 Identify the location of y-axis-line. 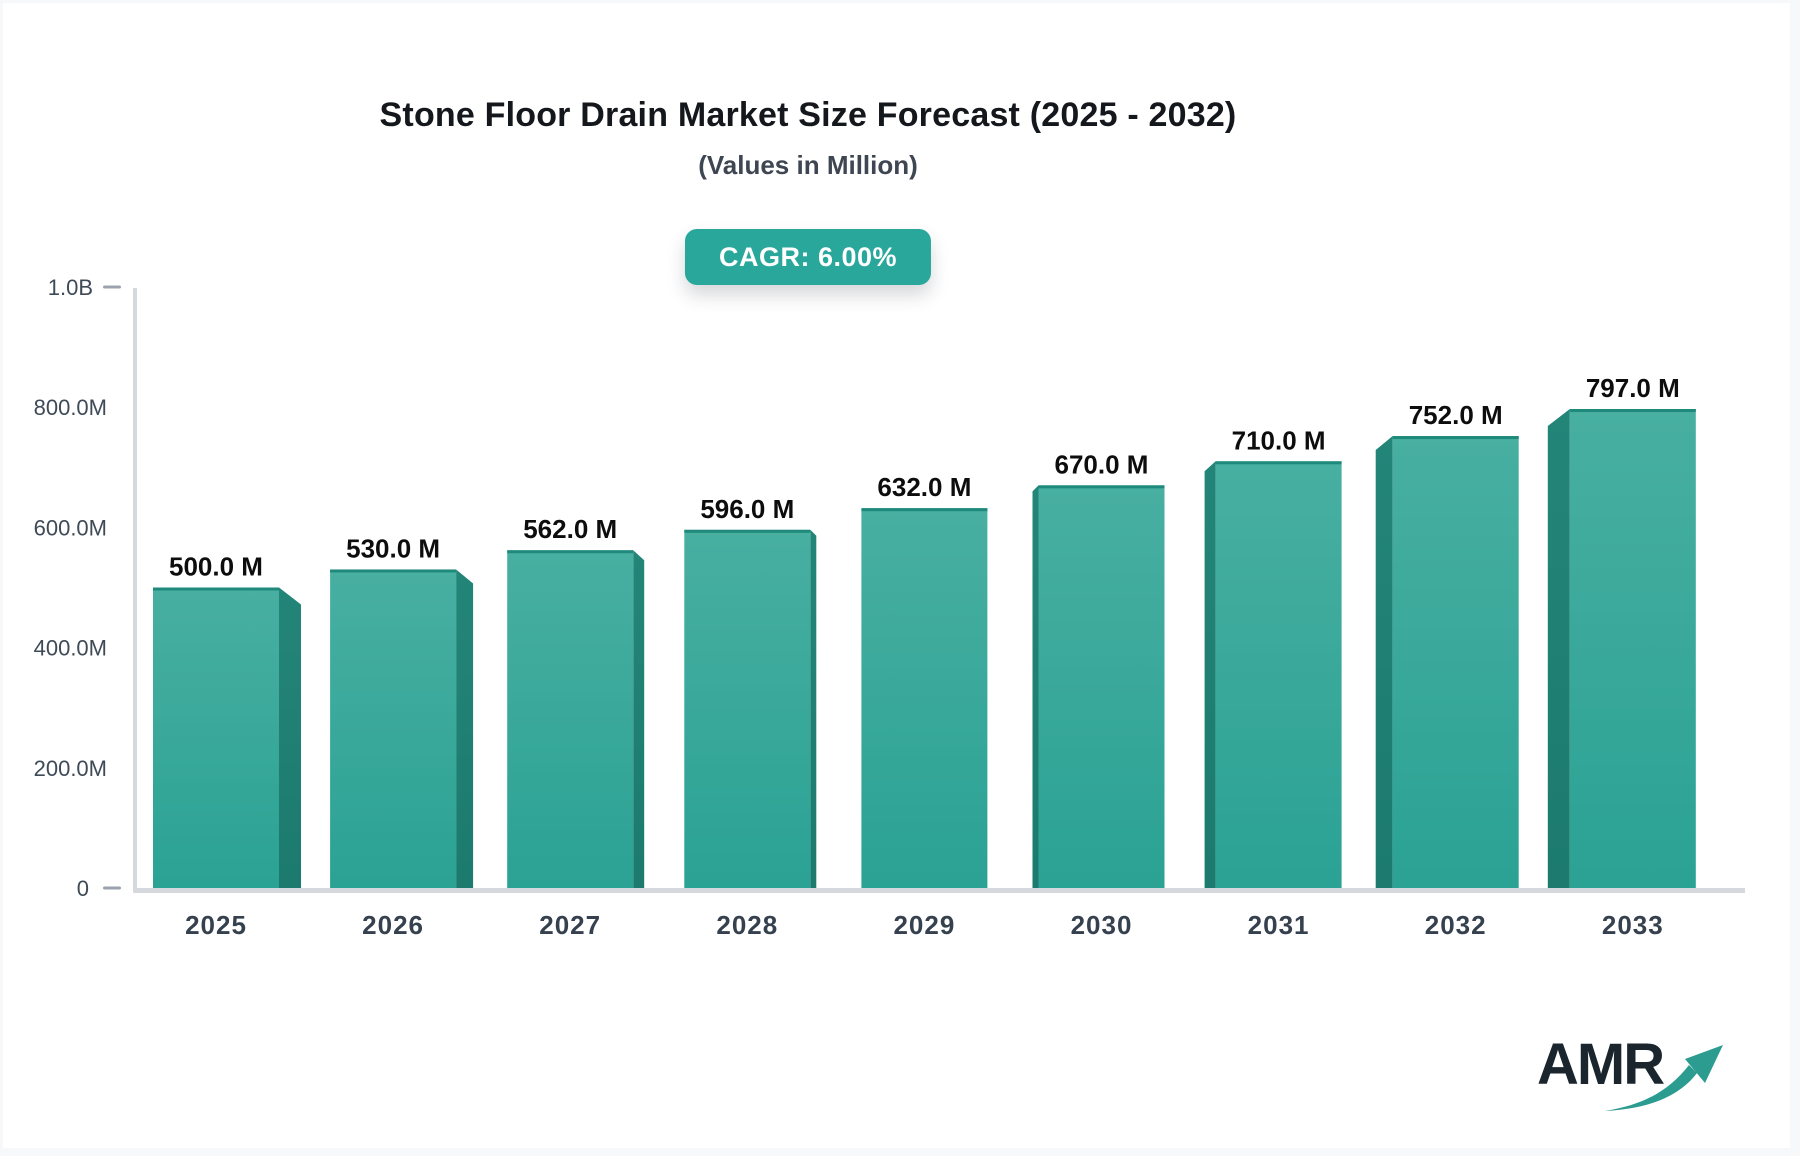
(135, 590).